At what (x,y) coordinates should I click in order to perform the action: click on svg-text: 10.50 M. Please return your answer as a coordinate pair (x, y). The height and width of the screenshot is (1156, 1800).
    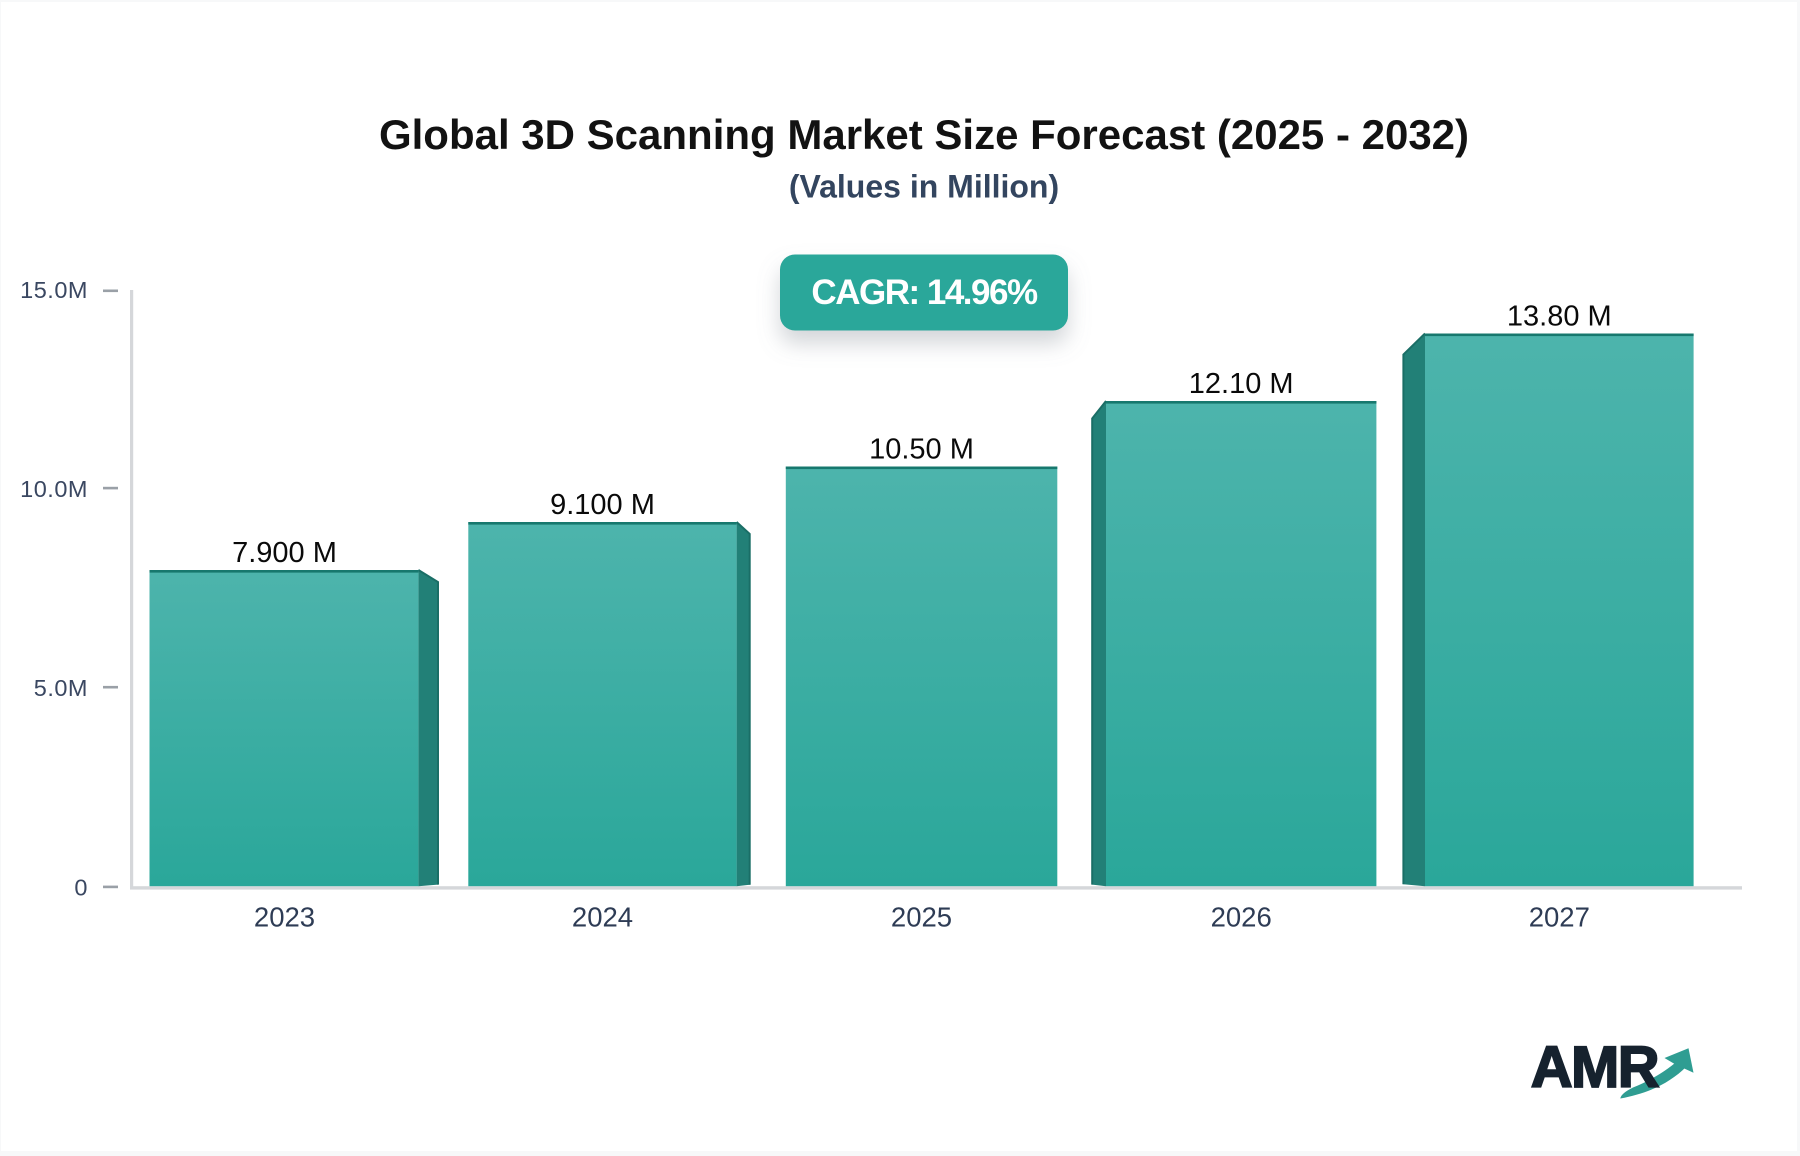
    Looking at the image, I should click on (921, 450).